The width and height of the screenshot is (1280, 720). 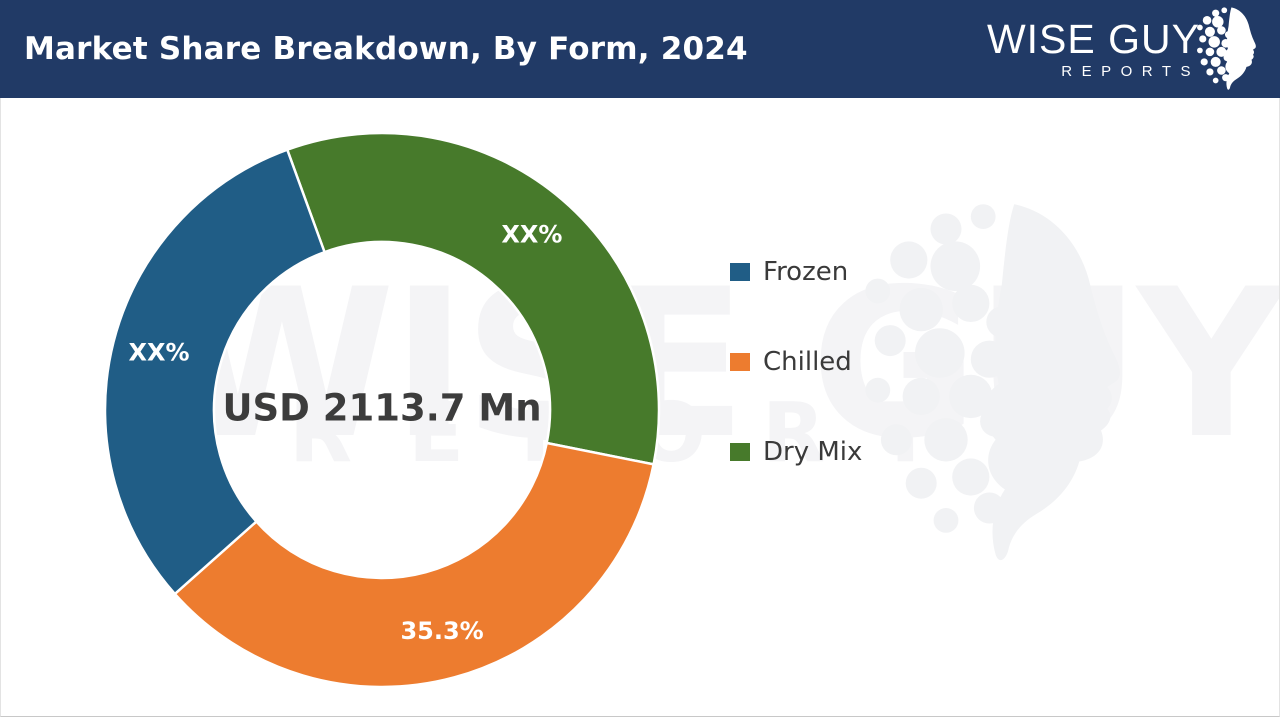 I want to click on logo-subtext: REPORTS, so click(x=1130, y=71).